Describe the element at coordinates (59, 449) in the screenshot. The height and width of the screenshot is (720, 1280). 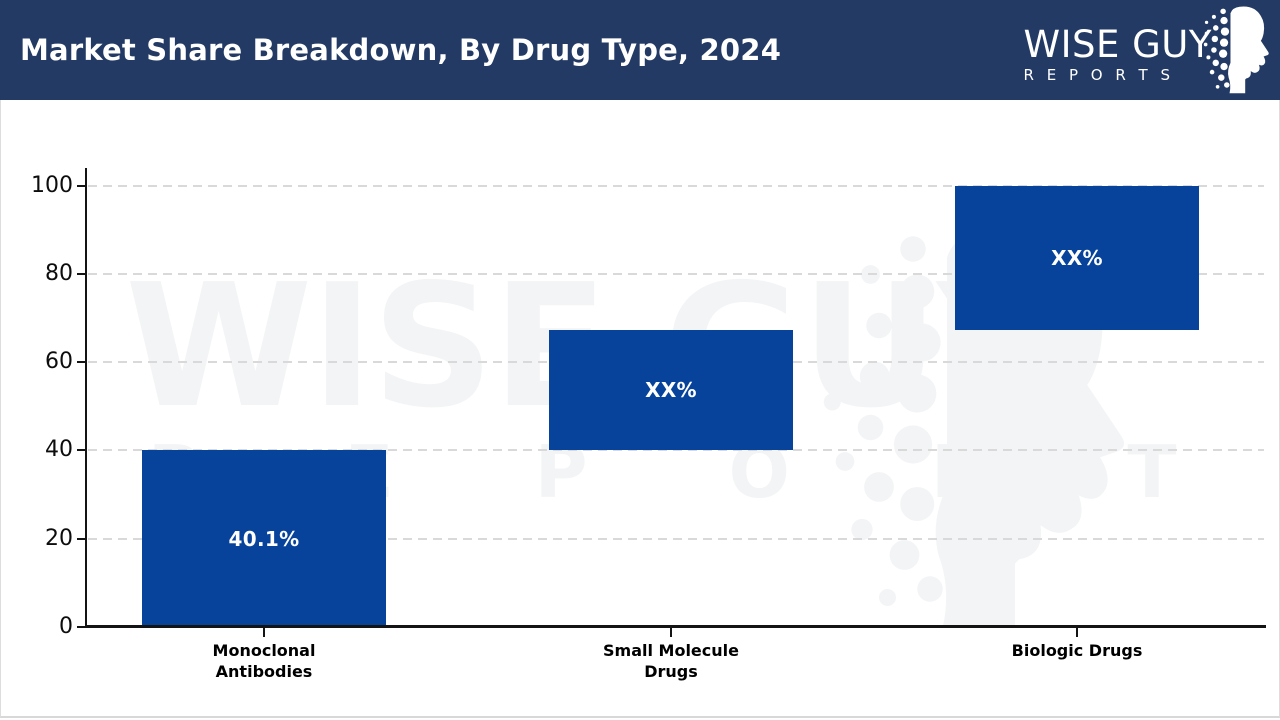
I see `y-tick-label-40: 40` at that location.